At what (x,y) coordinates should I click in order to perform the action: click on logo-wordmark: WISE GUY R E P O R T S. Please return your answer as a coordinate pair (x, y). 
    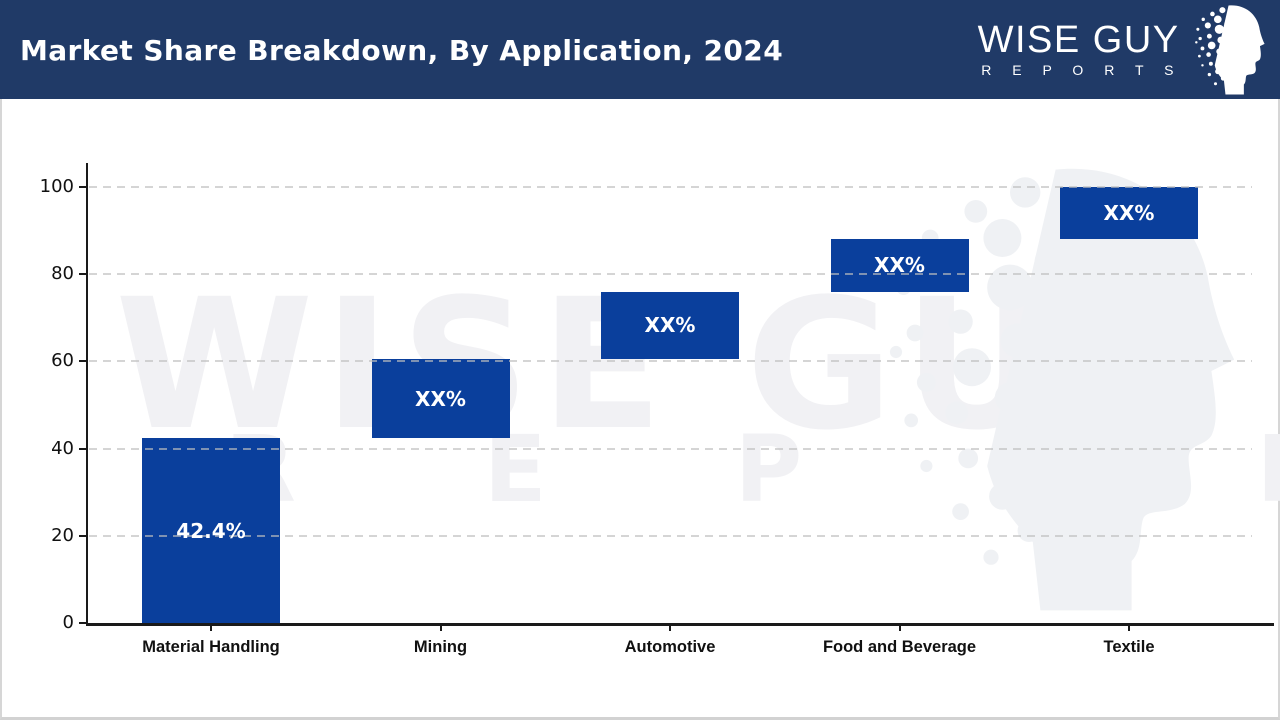
    Looking at the image, I should click on (1078, 49).